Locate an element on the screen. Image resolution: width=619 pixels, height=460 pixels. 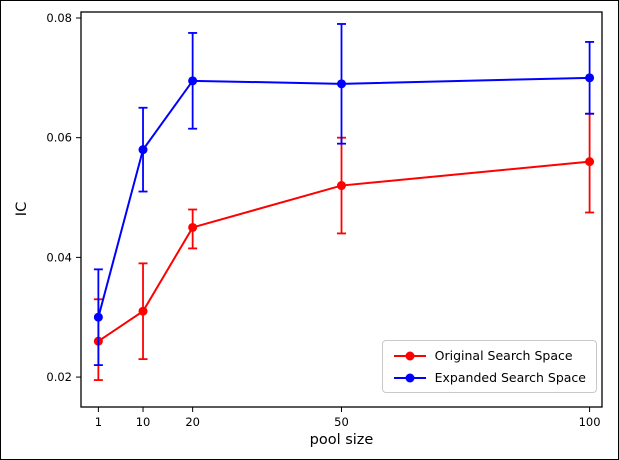
legend-marker-expanded is located at coordinates (409, 377).